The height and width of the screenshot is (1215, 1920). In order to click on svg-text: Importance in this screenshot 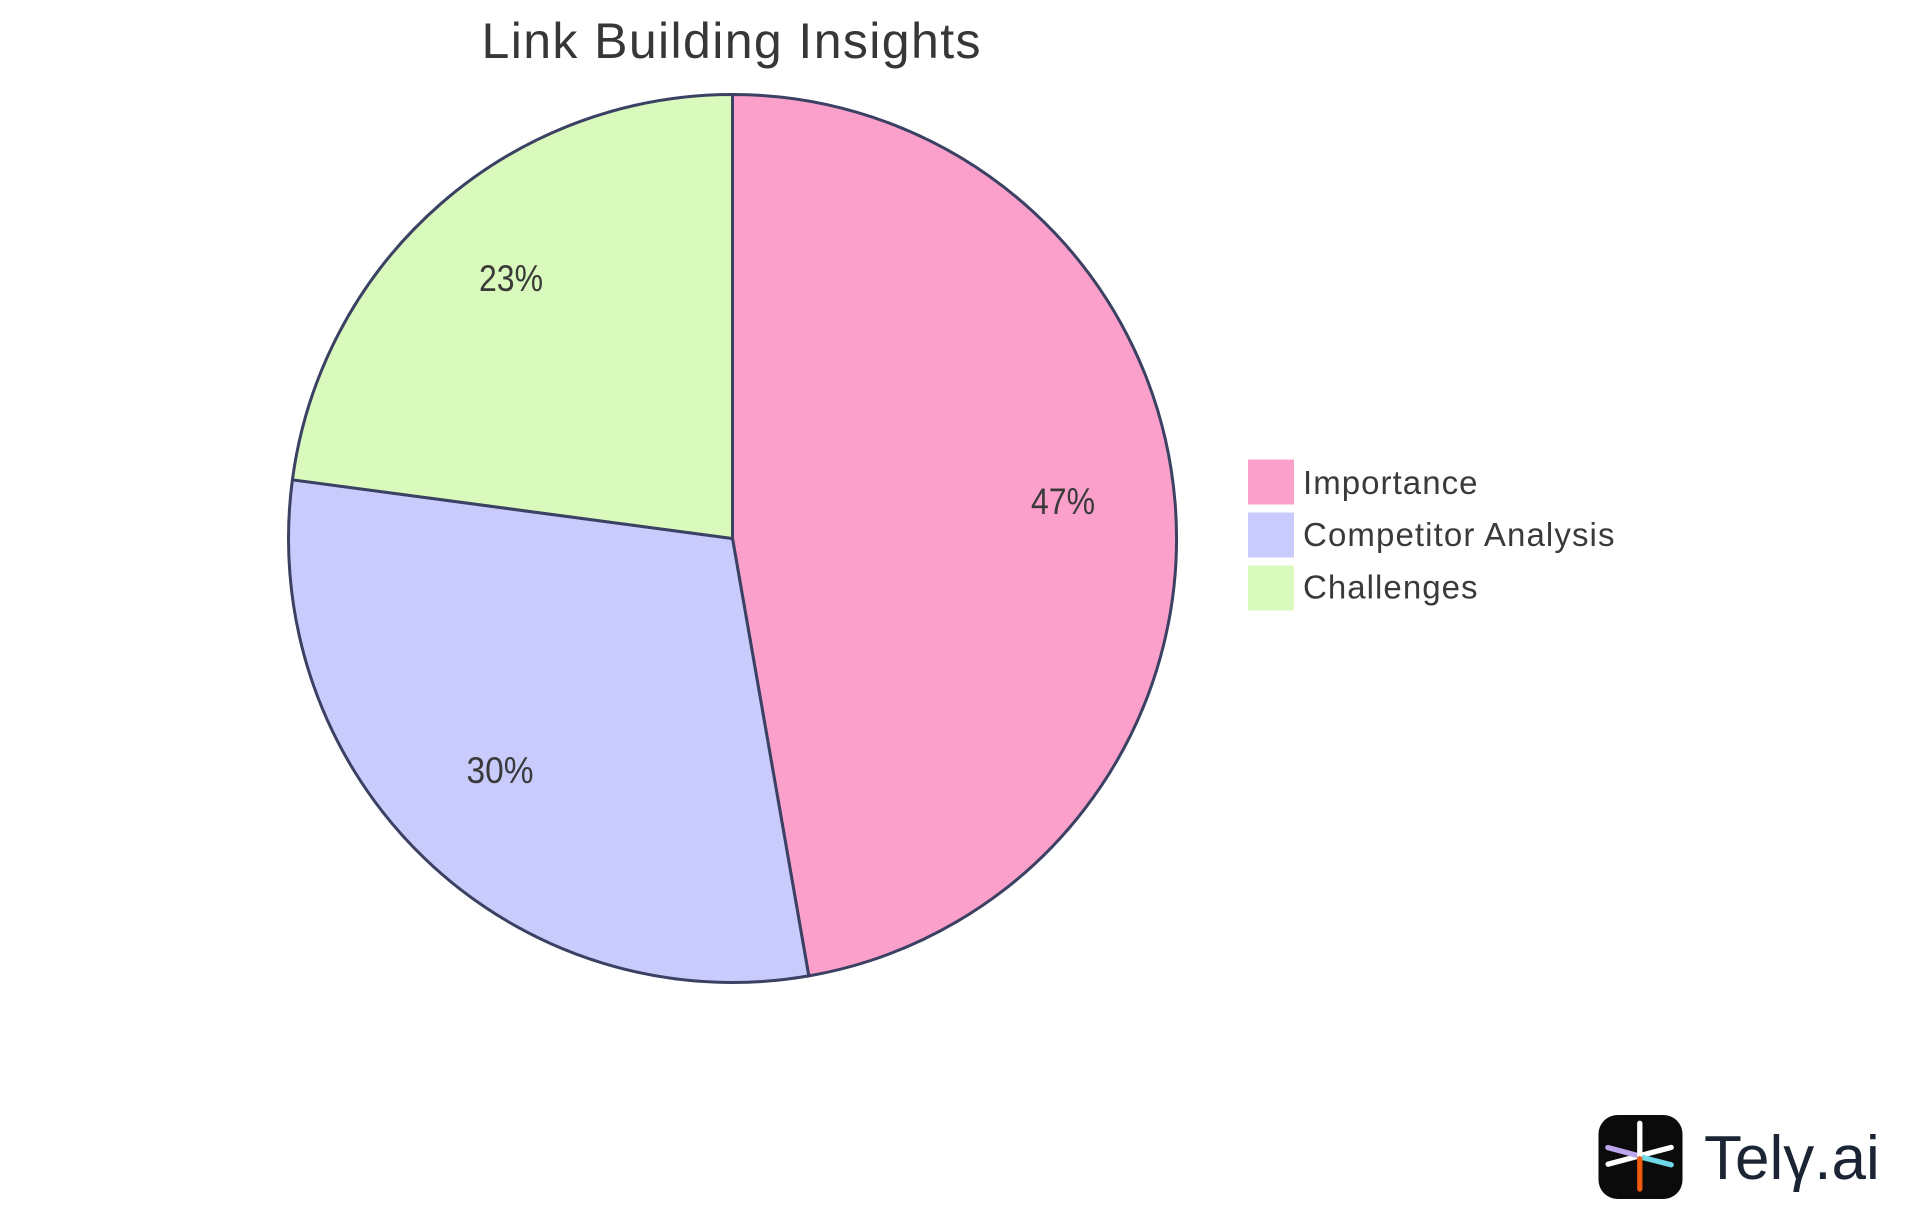, I will do `click(1390, 482)`.